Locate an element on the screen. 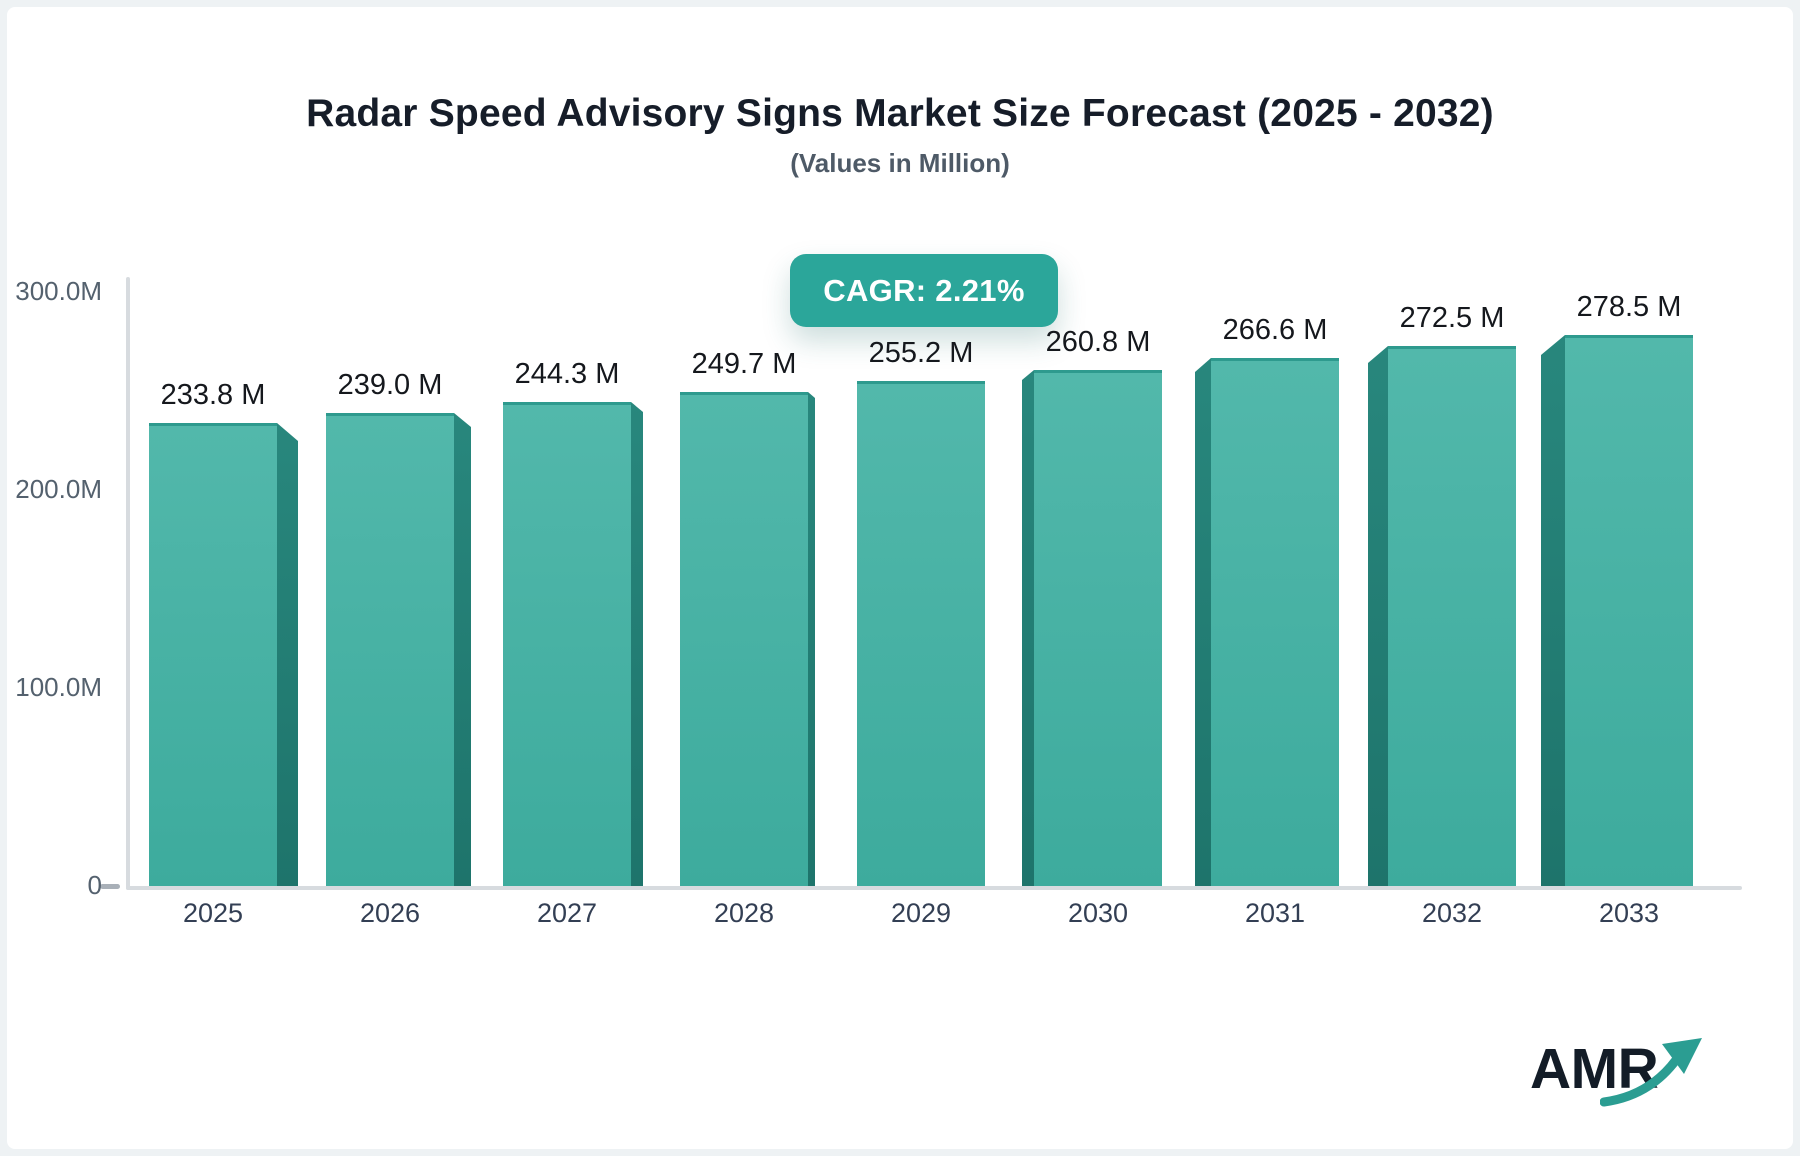 This screenshot has width=1800, height=1156. y-axis-tick-label: 200.0M is located at coordinates (58, 489).